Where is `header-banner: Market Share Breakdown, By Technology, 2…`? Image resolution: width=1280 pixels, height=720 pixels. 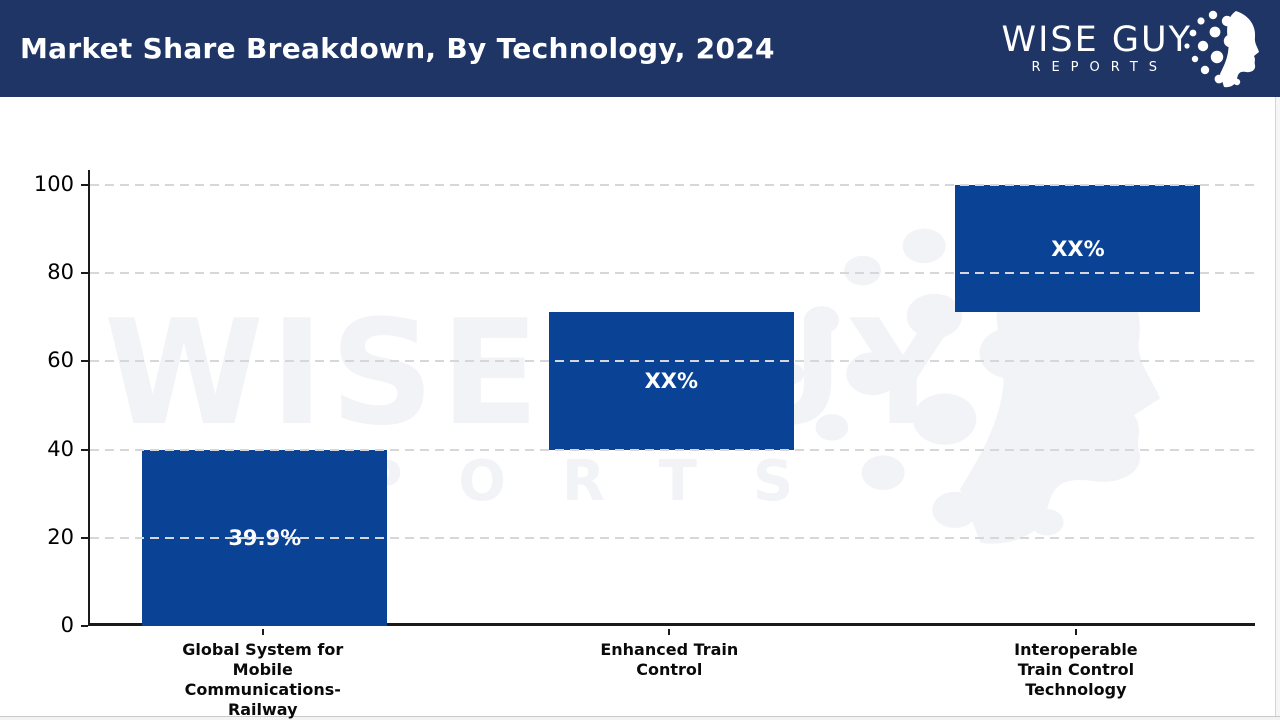
header-banner: Market Share Breakdown, By Technology, 2… is located at coordinates (640, 48).